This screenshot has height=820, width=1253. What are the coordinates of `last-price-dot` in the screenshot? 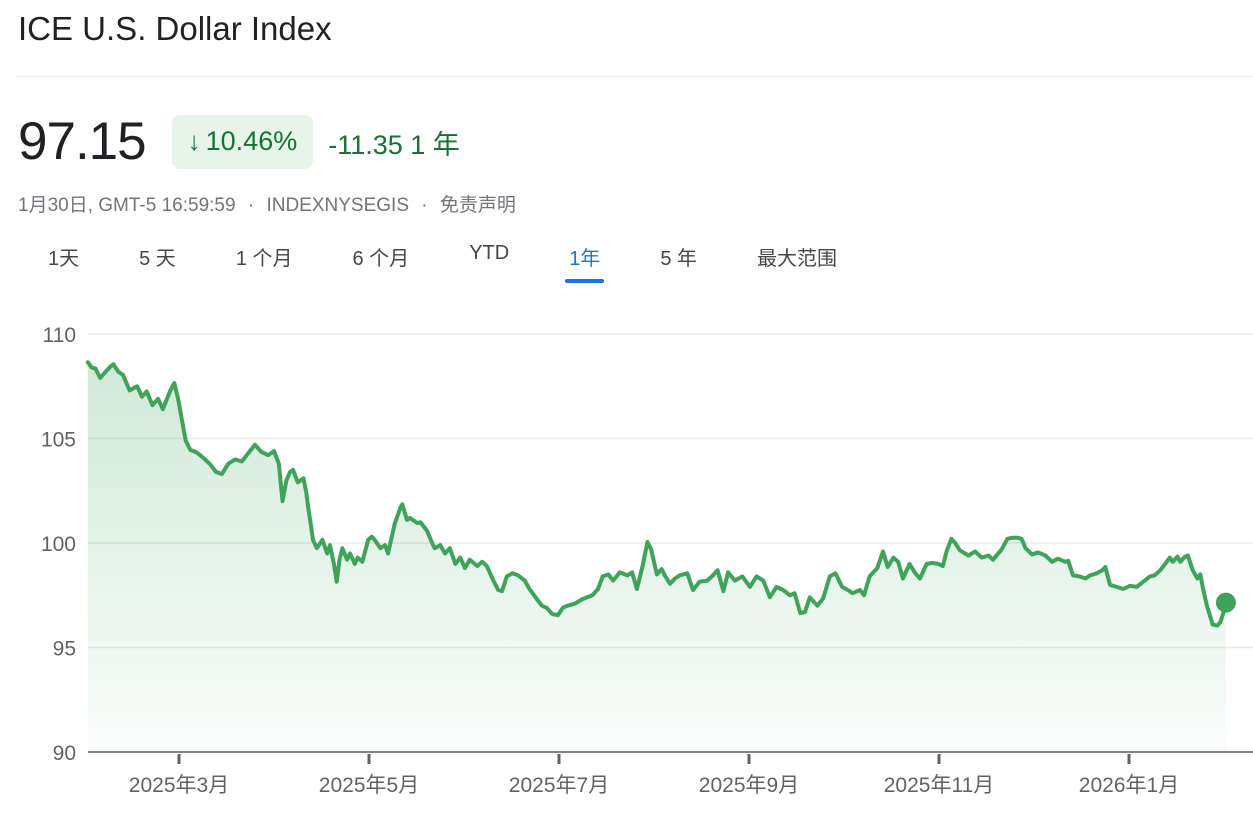 It's located at (1225, 602).